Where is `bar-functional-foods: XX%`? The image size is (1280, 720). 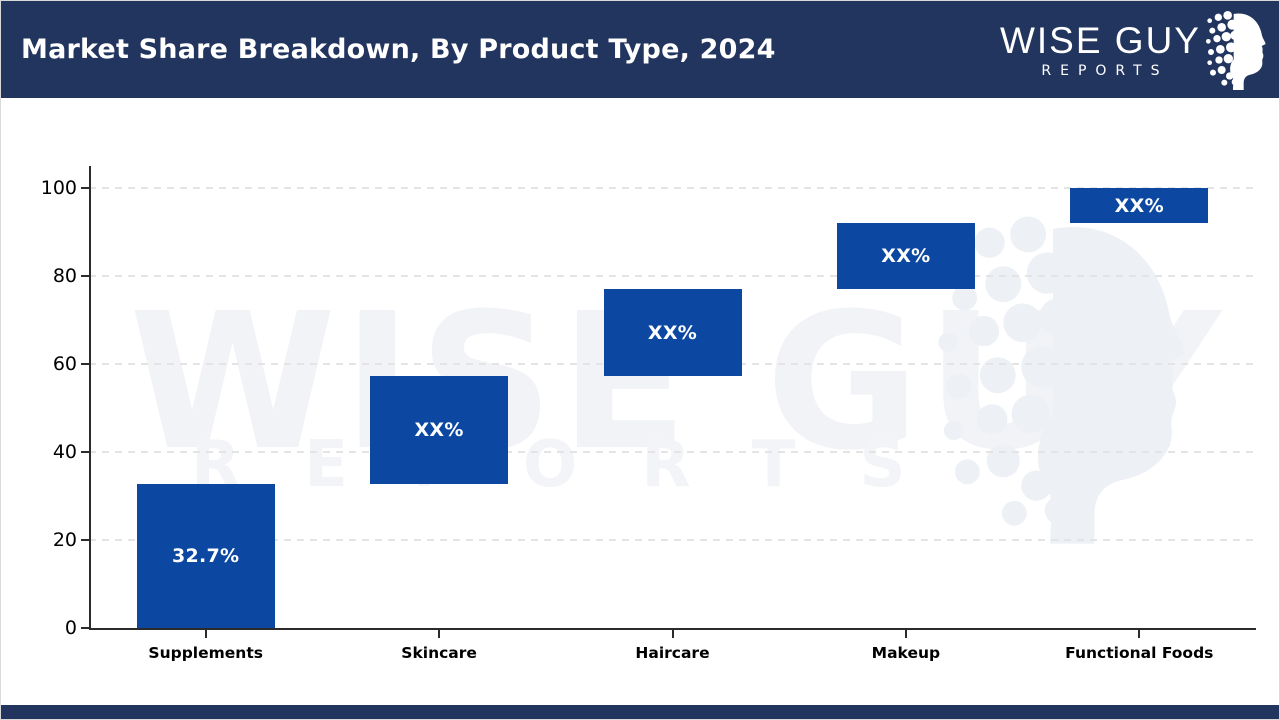 bar-functional-foods: XX% is located at coordinates (1139, 206).